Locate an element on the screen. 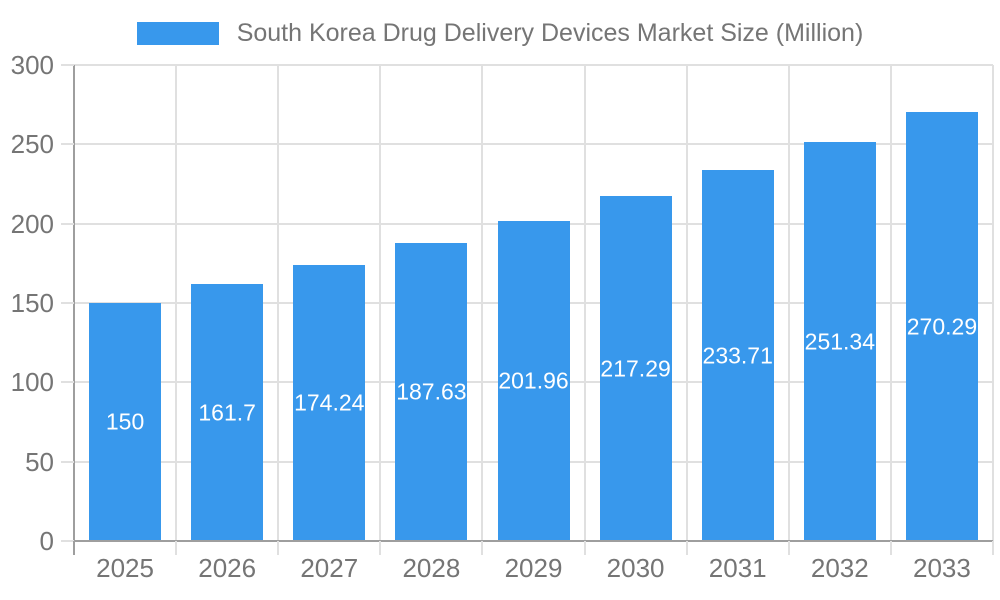 The height and width of the screenshot is (600, 1000). bar-value-label: 150 is located at coordinates (125, 421).